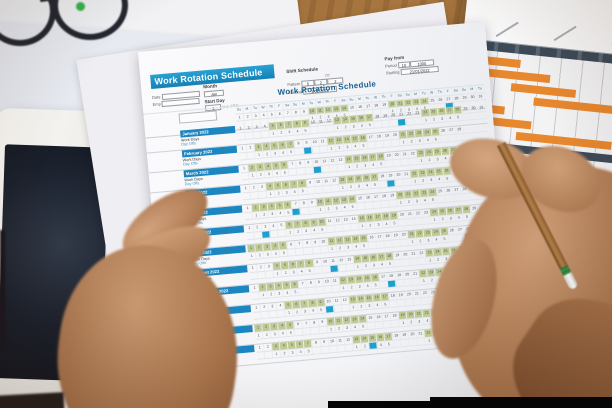 Image resolution: width=612 pixels, height=408 pixels. Describe the element at coordinates (390, 65) in the screenshot. I see `period-label: Period` at that location.